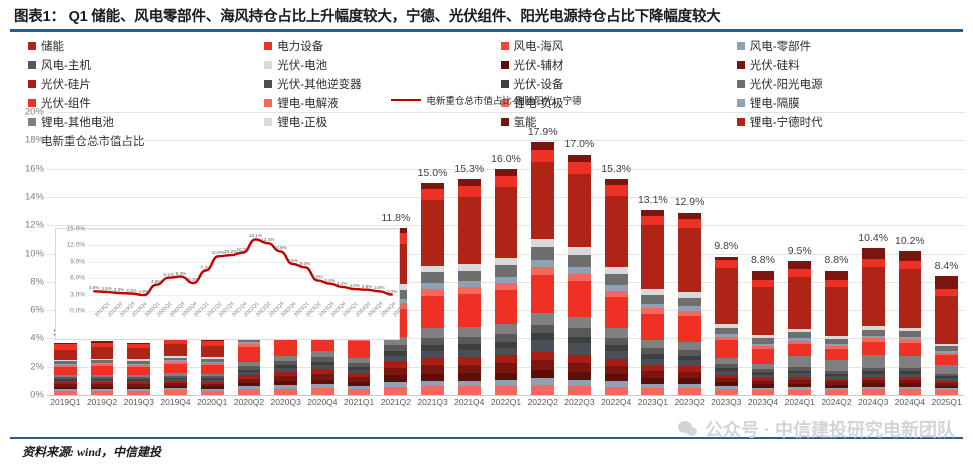 The height and width of the screenshot is (465, 973). Describe the element at coordinates (368, 84) in the screenshot. I see `legend-item: 光伏-其他逆变器` at that location.